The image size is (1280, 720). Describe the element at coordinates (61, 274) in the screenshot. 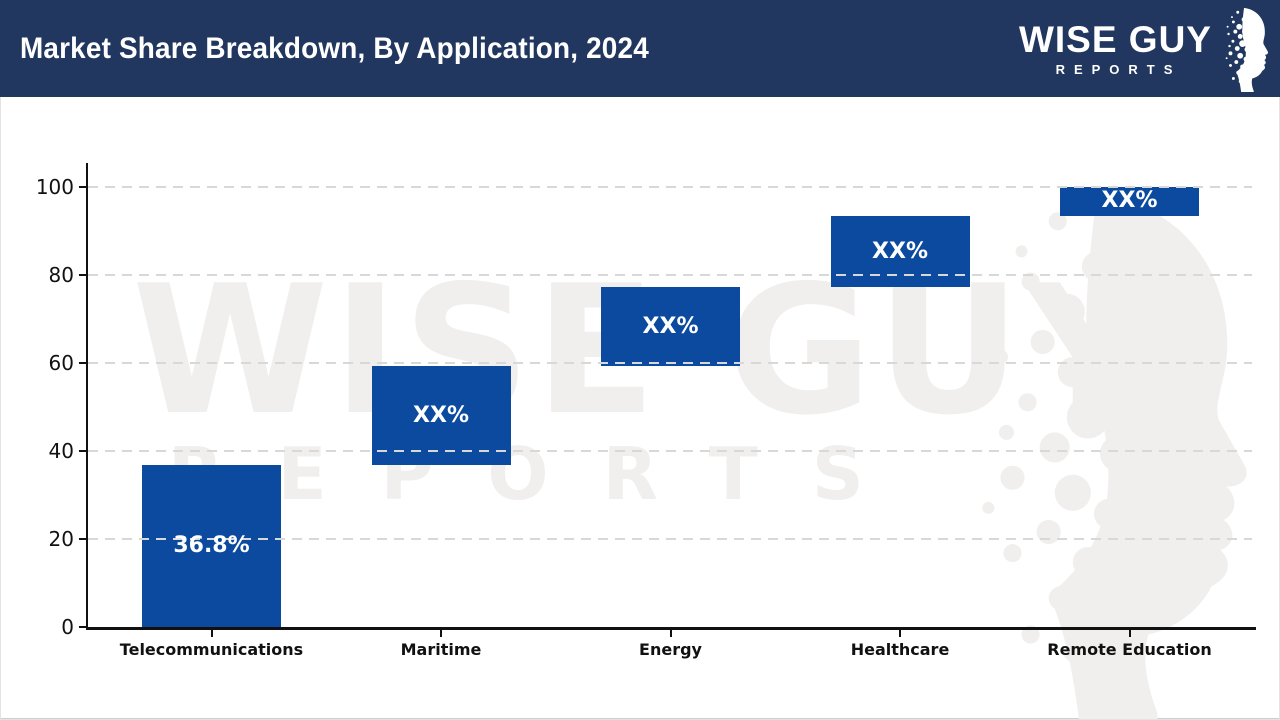

I see `y-tick-label-80: 80` at that location.